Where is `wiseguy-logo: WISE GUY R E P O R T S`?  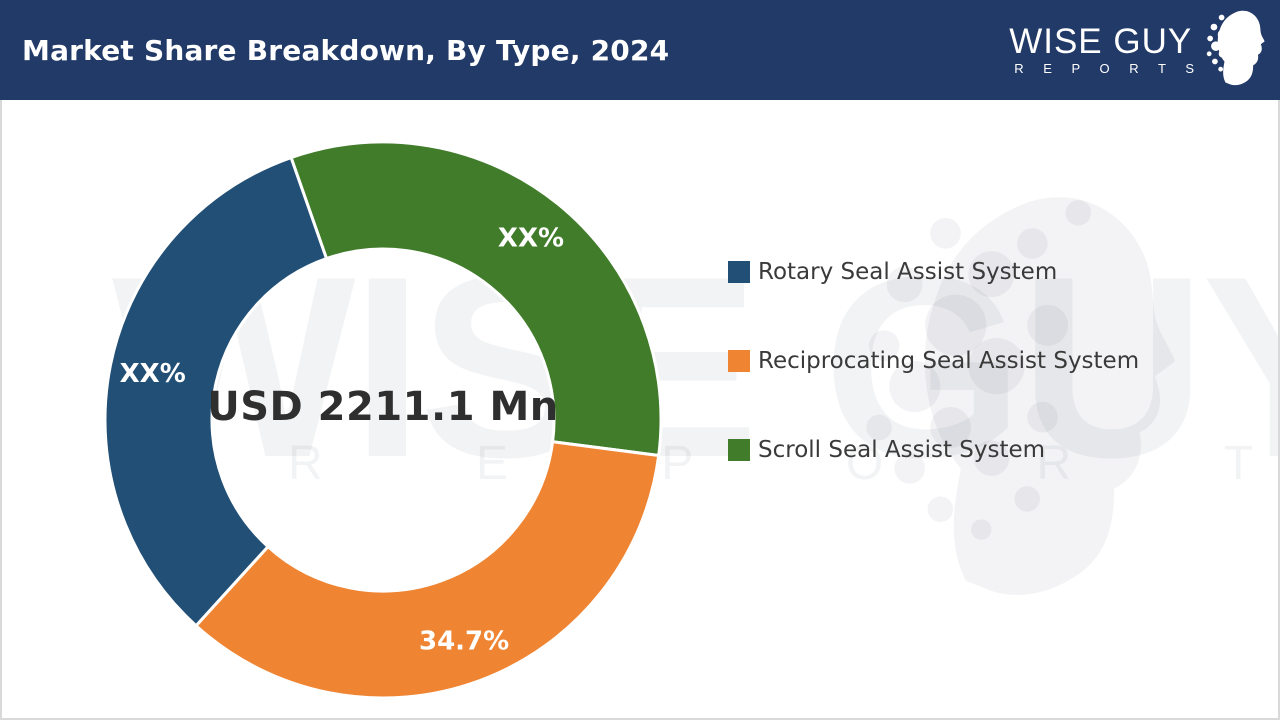 wiseguy-logo: WISE GUY R E P O R T S is located at coordinates (1137, 50).